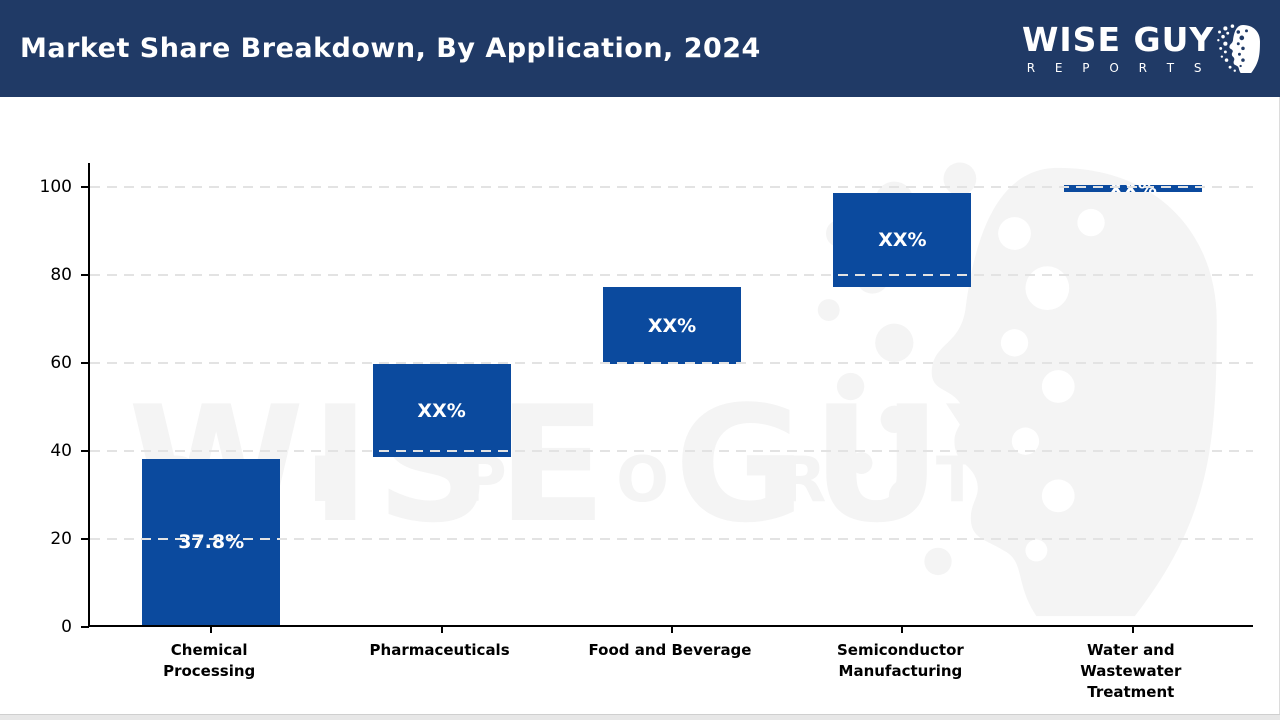 The height and width of the screenshot is (720, 1280). Describe the element at coordinates (55, 187) in the screenshot. I see `y-tick-label: 100` at that location.